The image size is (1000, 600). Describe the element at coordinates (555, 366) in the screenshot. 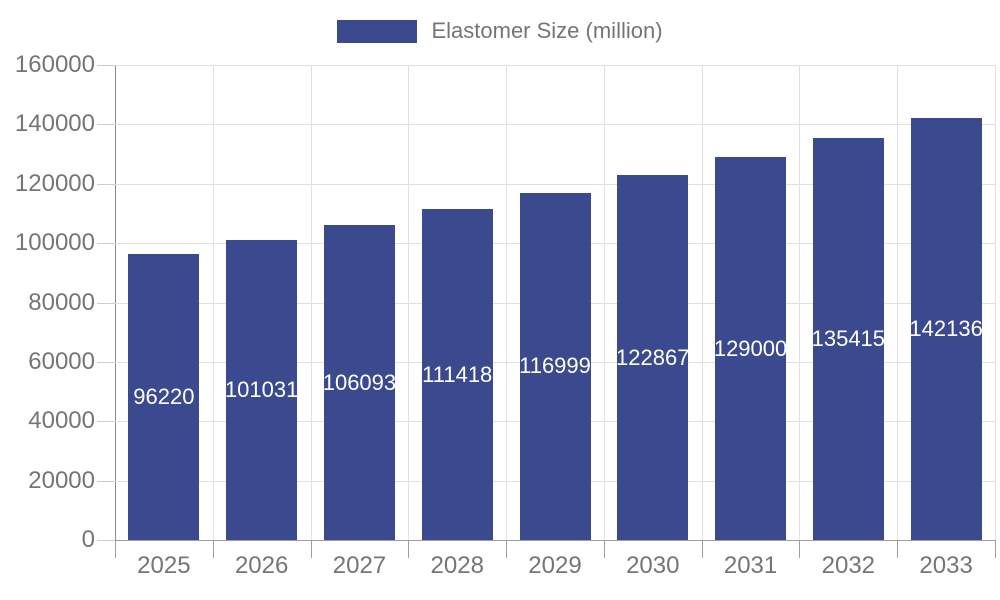

I see `bar-2029` at that location.